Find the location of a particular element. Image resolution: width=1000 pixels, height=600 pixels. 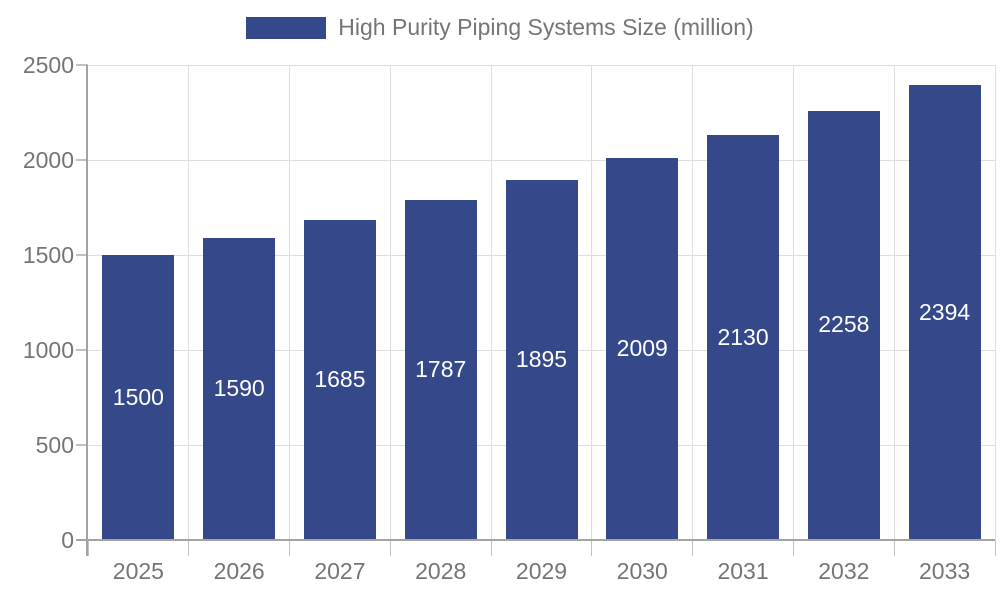

bar: 1500 is located at coordinates (138, 397).